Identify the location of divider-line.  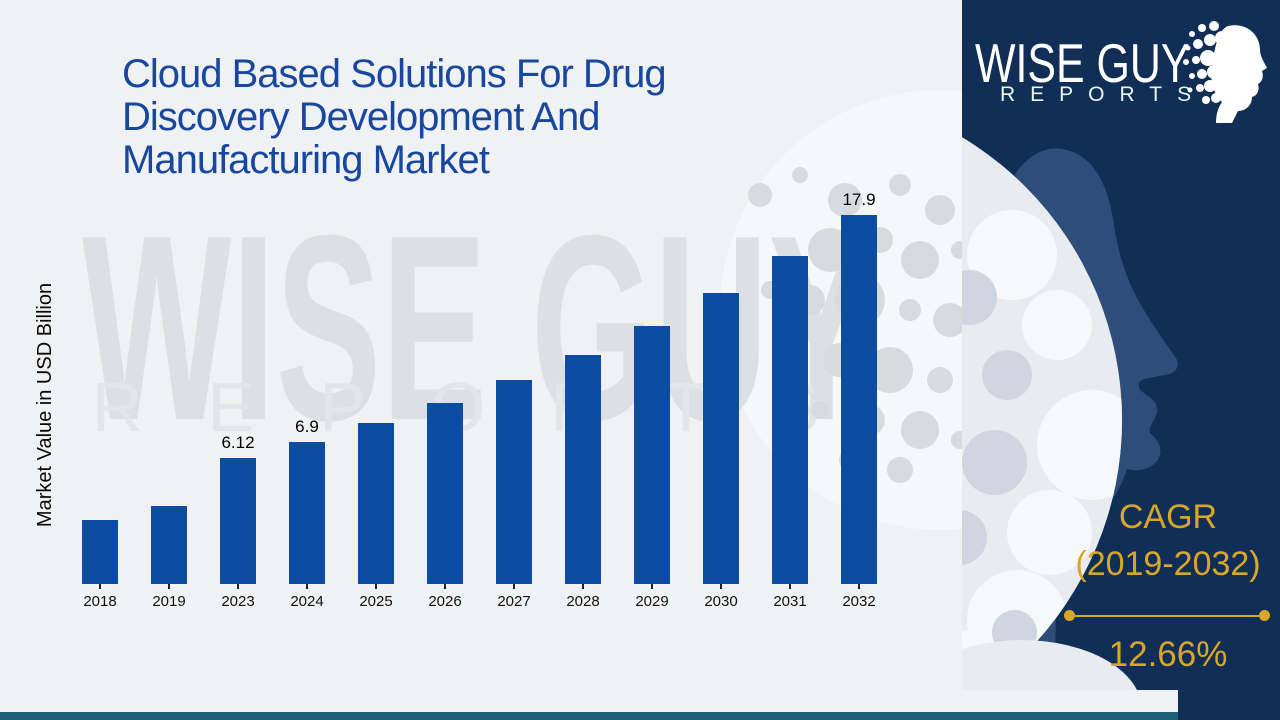
(1167, 615).